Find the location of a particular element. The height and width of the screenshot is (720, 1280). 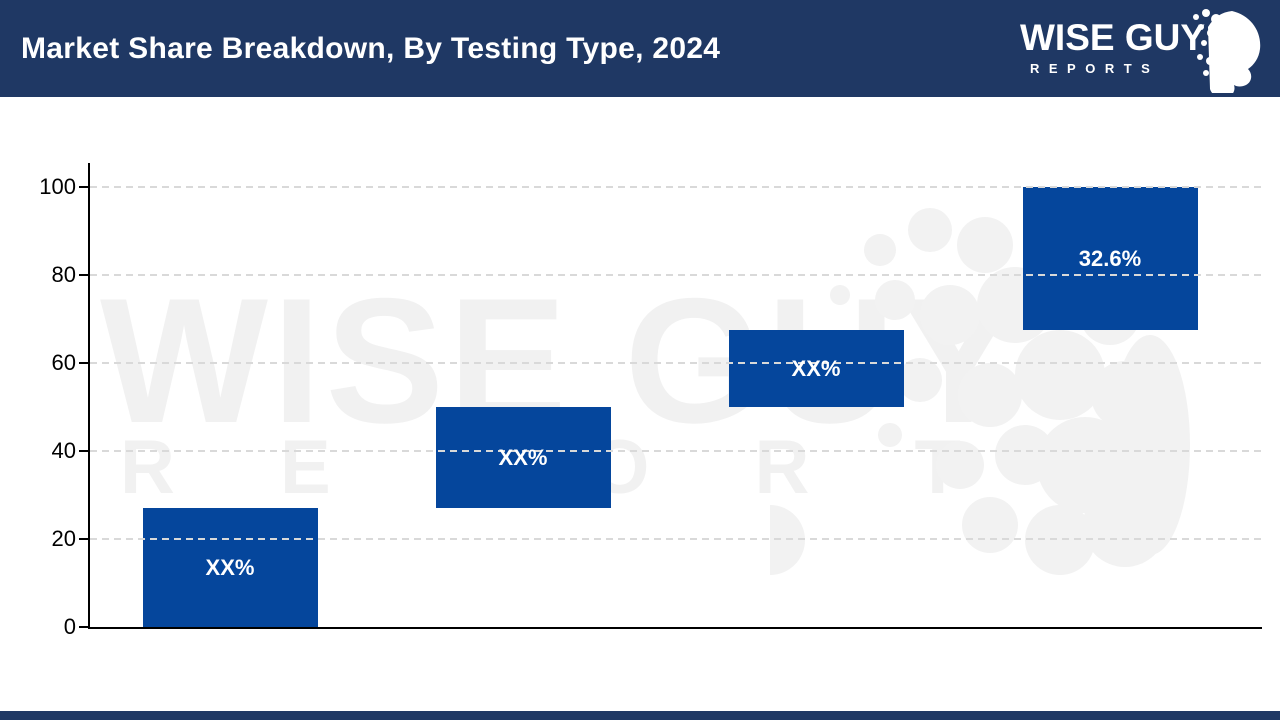

logo-face-profile-icon is located at coordinates (1234, 52).